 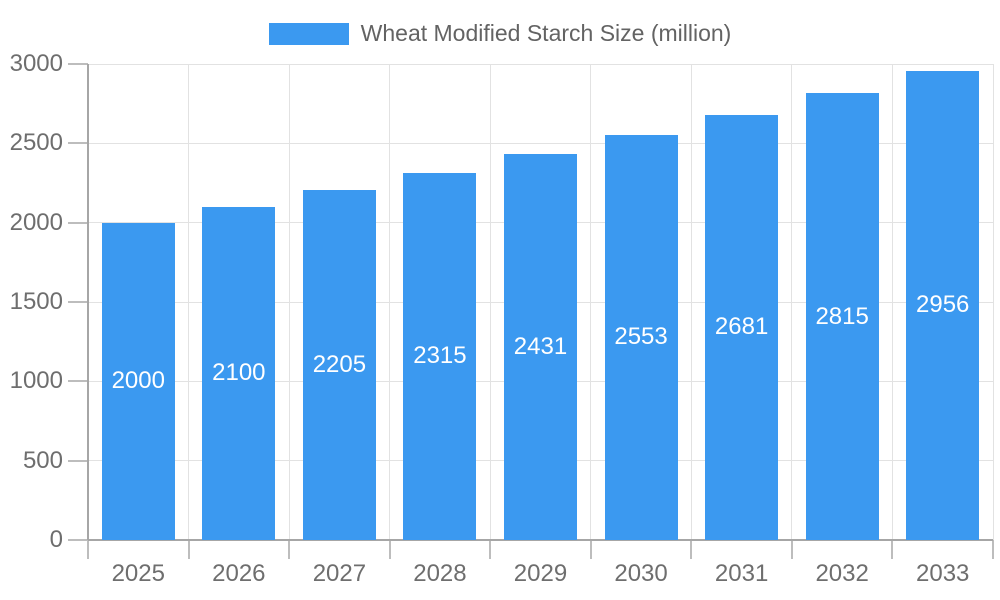 What do you see at coordinates (540, 573) in the screenshot?
I see `x-tick-label-2029: 2029` at bounding box center [540, 573].